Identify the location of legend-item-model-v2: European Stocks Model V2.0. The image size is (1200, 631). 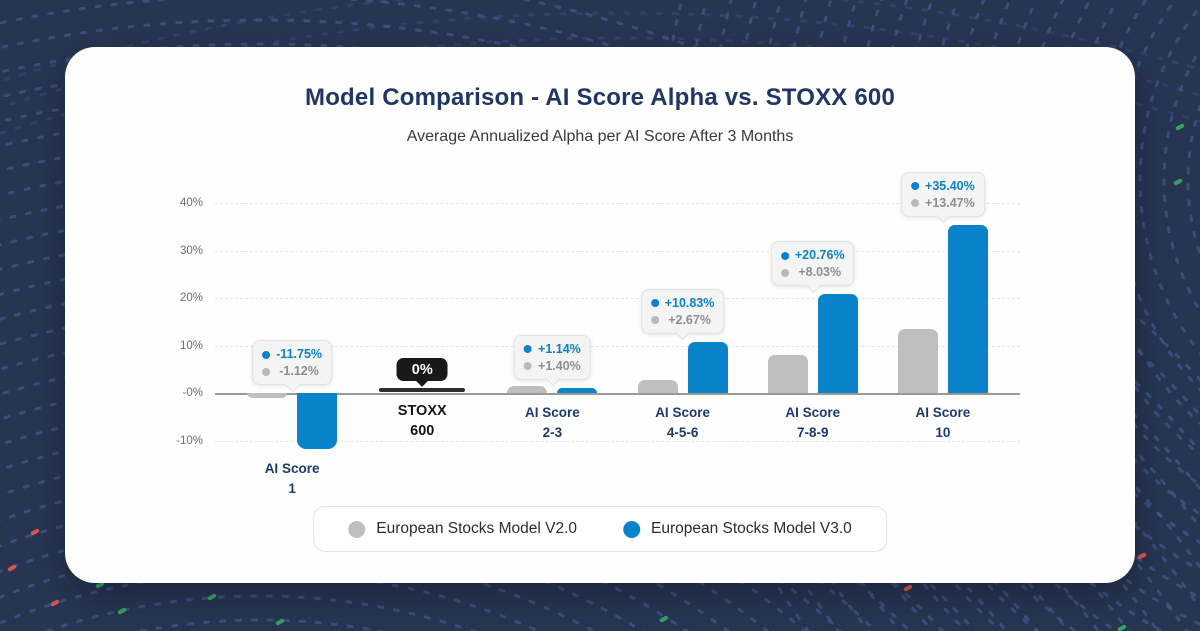
(462, 529).